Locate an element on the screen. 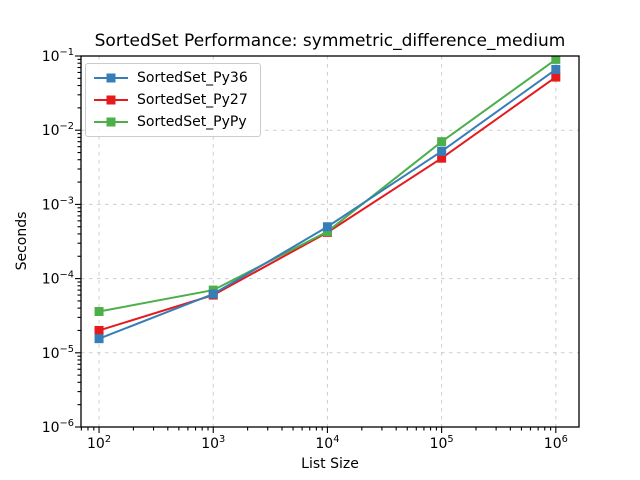 The image size is (640, 480). tick-label: 10⁻⁵ is located at coordinates (58, 353).